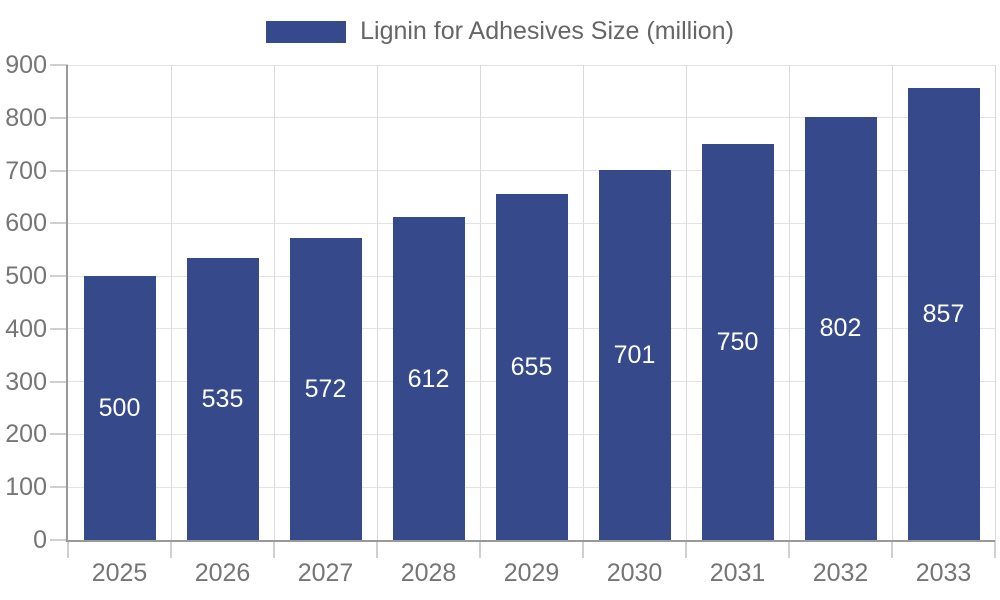  What do you see at coordinates (840, 573) in the screenshot?
I see `x-axis-tick-label: 2032` at bounding box center [840, 573].